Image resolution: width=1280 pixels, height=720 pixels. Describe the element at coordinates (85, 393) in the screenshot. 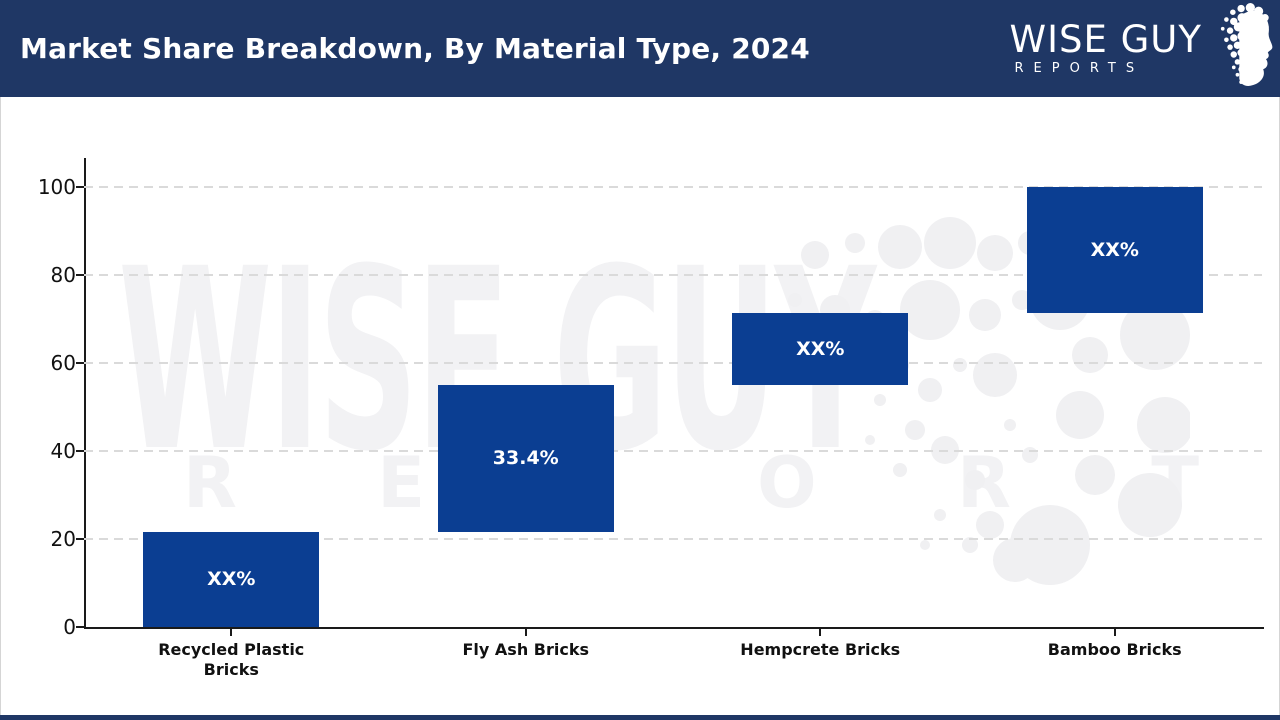

I see `y-axis-line` at that location.